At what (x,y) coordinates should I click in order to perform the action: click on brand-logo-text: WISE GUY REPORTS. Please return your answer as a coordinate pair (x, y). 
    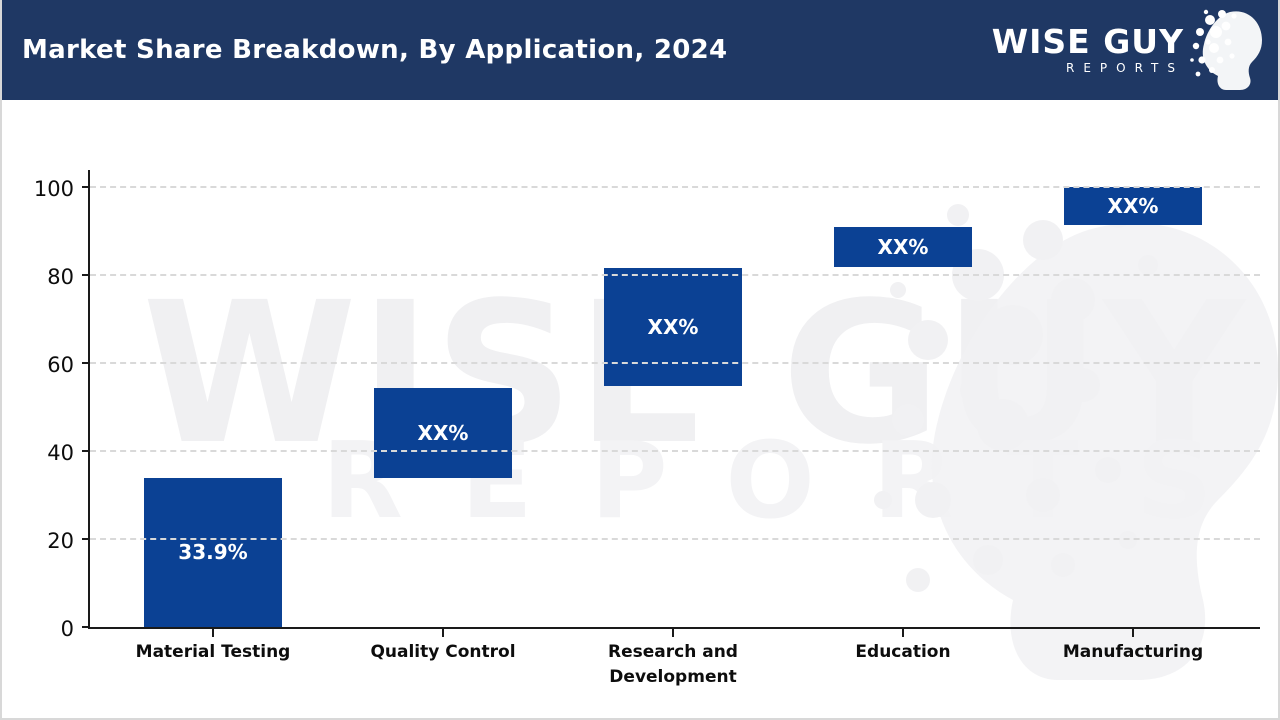
    Looking at the image, I should click on (1088, 50).